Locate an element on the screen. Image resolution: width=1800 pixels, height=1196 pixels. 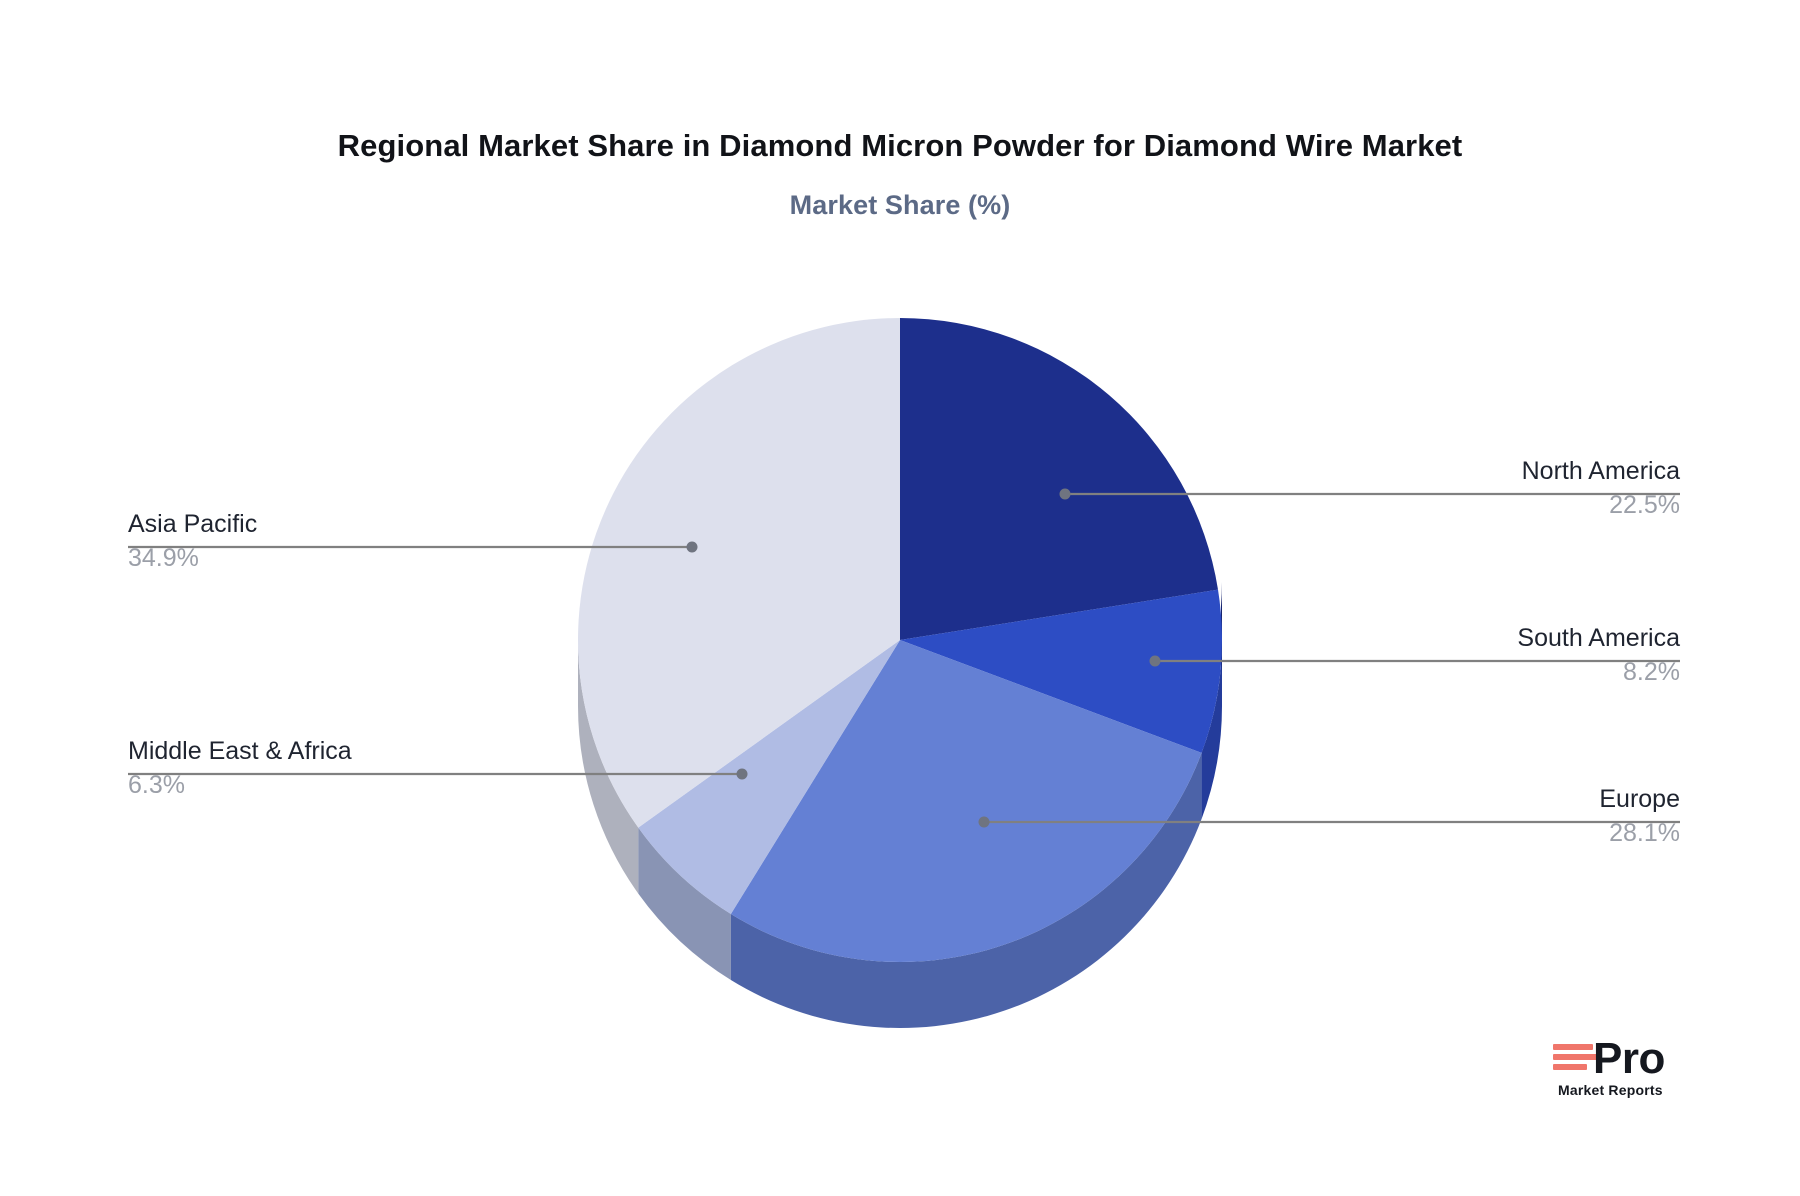
pie-slice-north-america is located at coordinates (1059, 479).